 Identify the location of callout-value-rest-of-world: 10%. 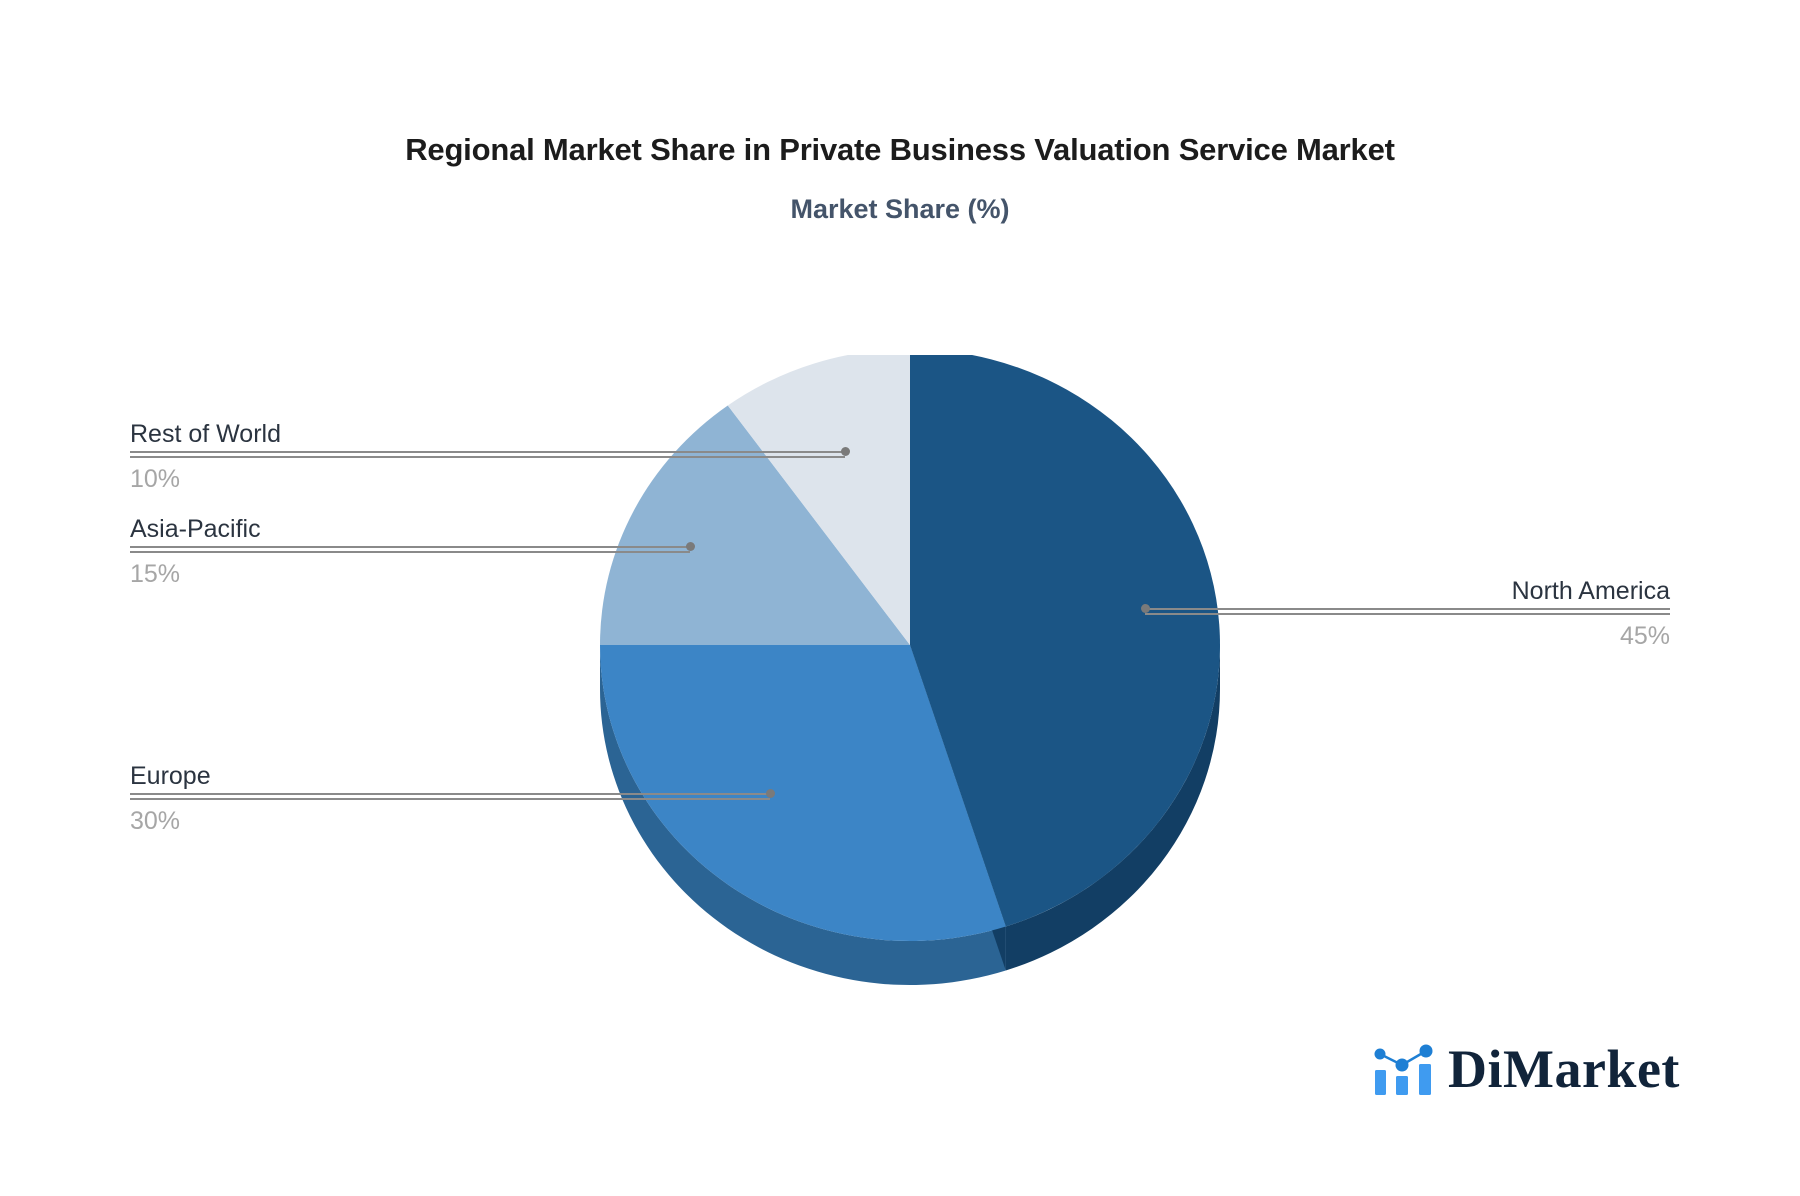
(155, 479).